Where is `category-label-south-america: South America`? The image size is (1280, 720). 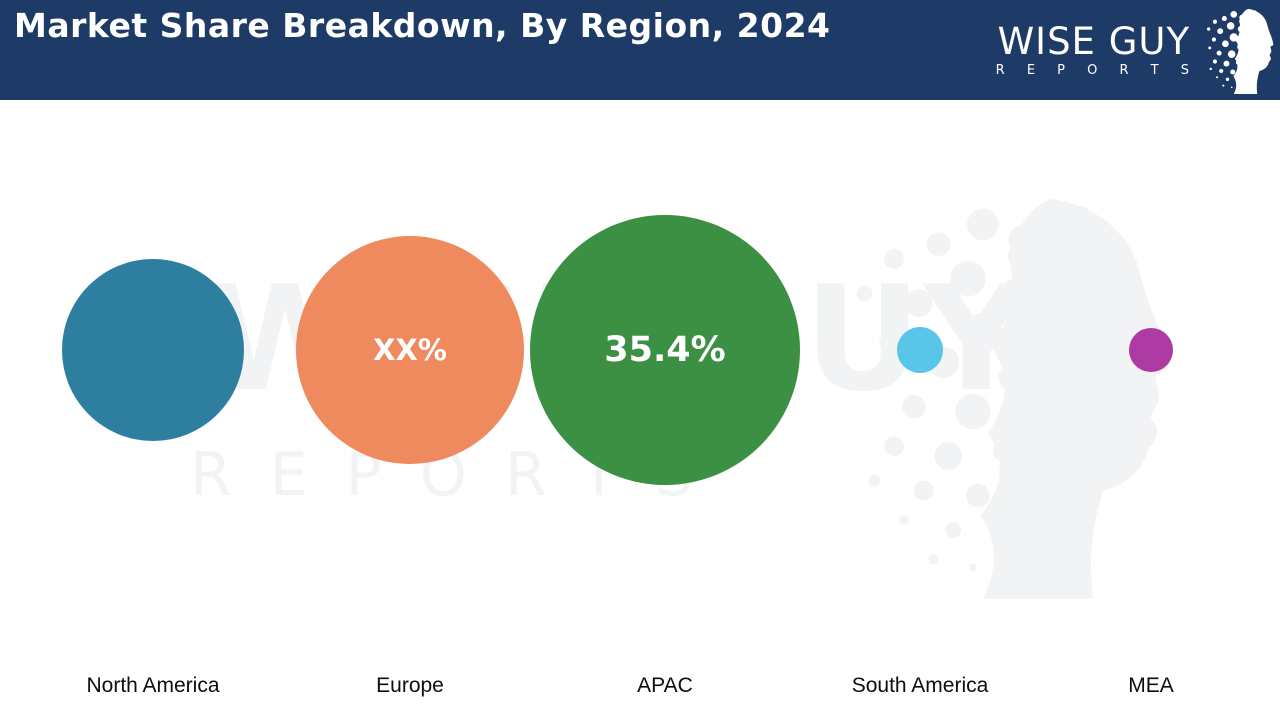 category-label-south-america: South America is located at coordinates (920, 685).